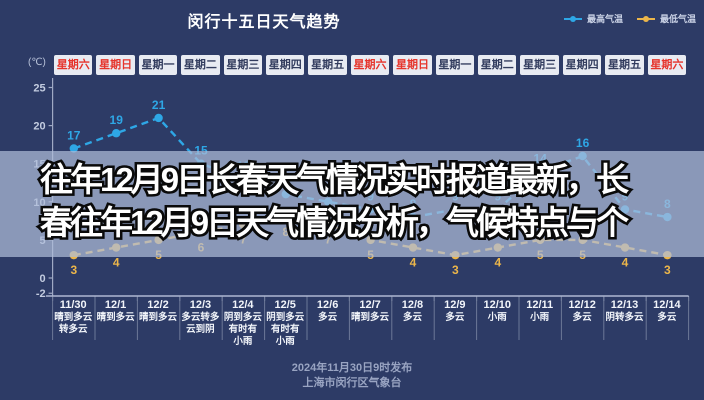  I want to click on date-label: 12/1, so click(115, 305).